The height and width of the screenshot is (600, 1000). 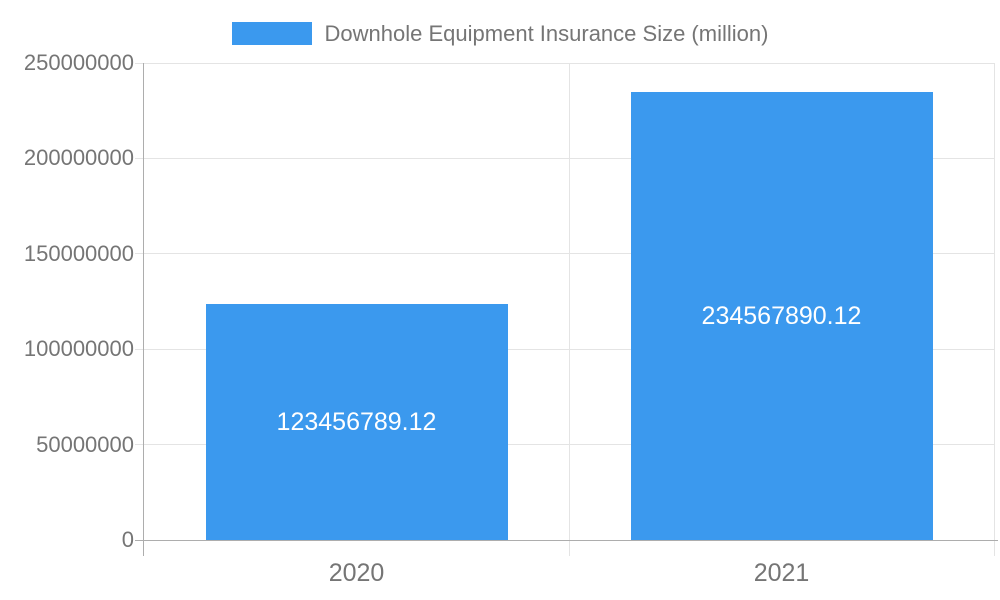 What do you see at coordinates (781, 573) in the screenshot?
I see `x-tick-label: 2021` at bounding box center [781, 573].